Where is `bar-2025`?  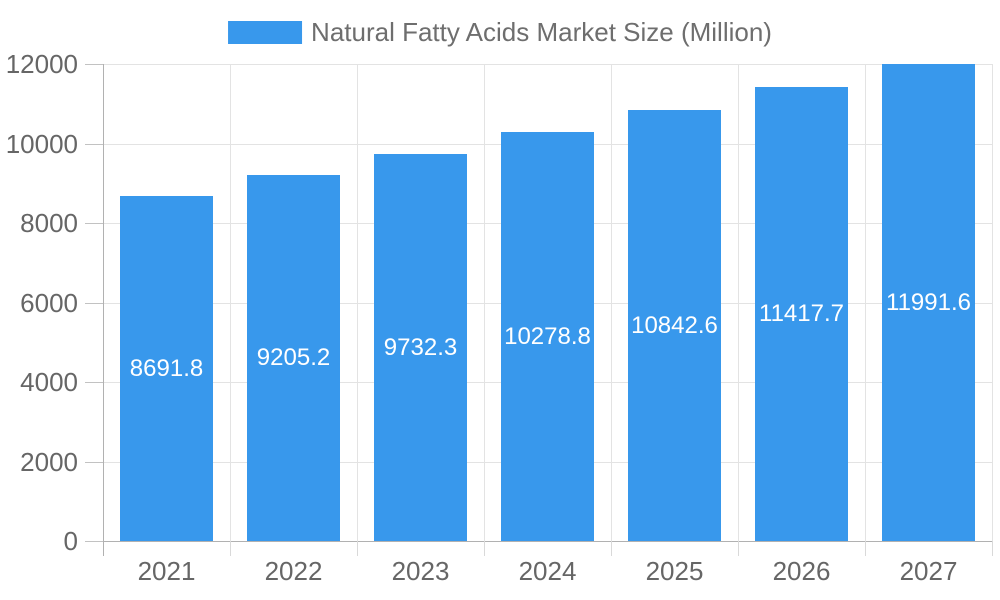 bar-2025 is located at coordinates (674, 325).